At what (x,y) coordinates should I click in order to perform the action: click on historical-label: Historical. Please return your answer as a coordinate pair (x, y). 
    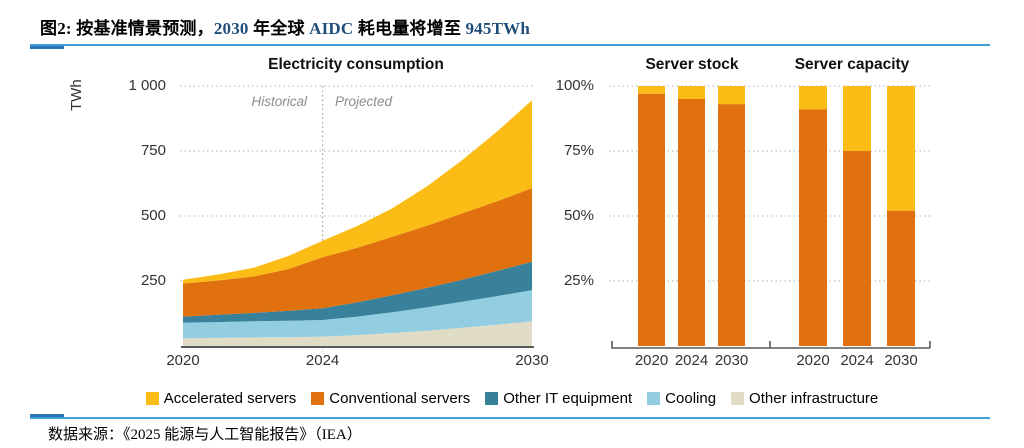
    Looking at the image, I should click on (279, 101).